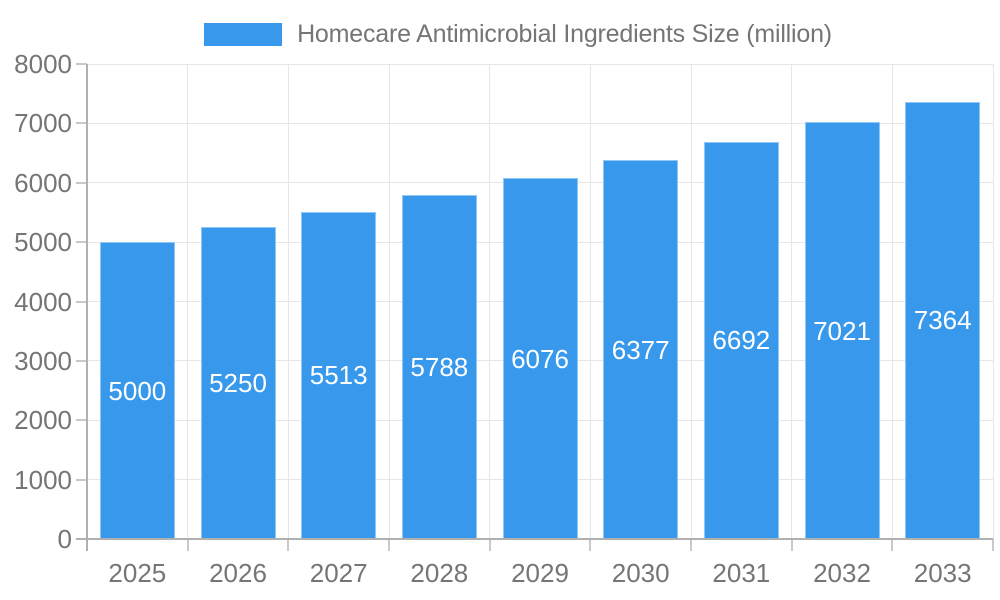 This screenshot has width=1000, height=600. I want to click on y-tick-label: 6000, so click(43, 182).